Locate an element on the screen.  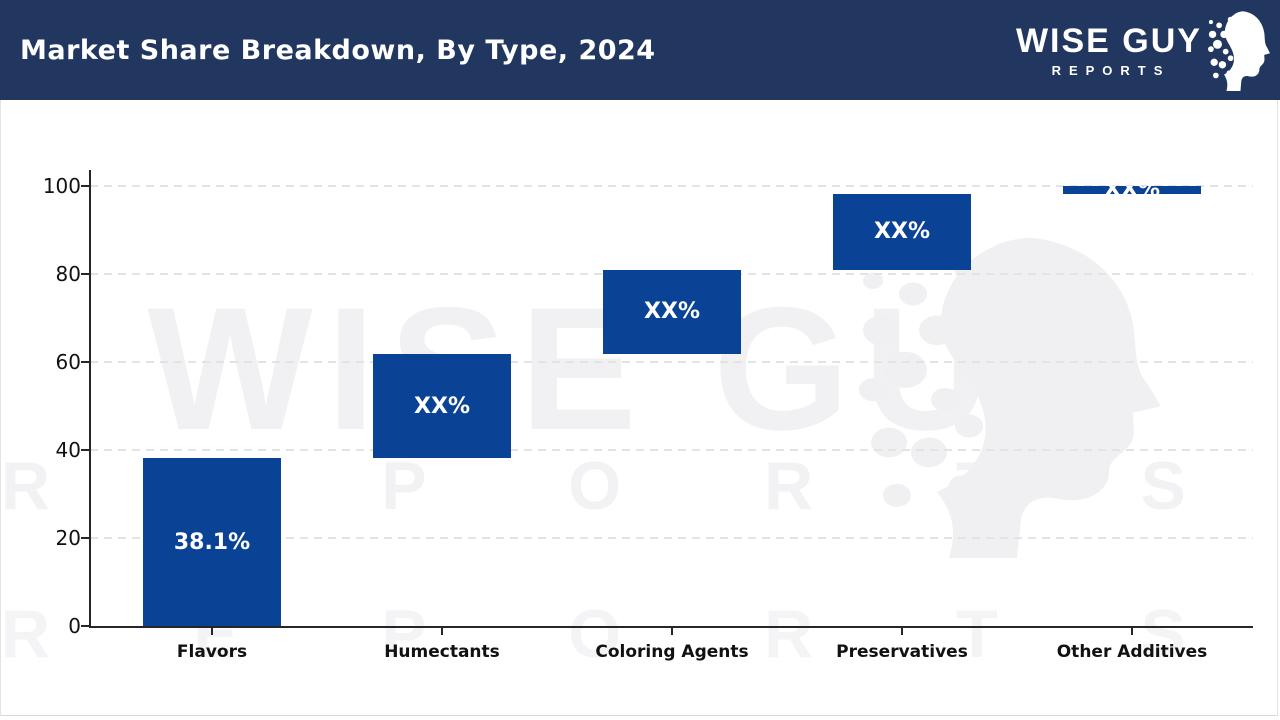
bar-preservatives: XX% is located at coordinates (902, 231).